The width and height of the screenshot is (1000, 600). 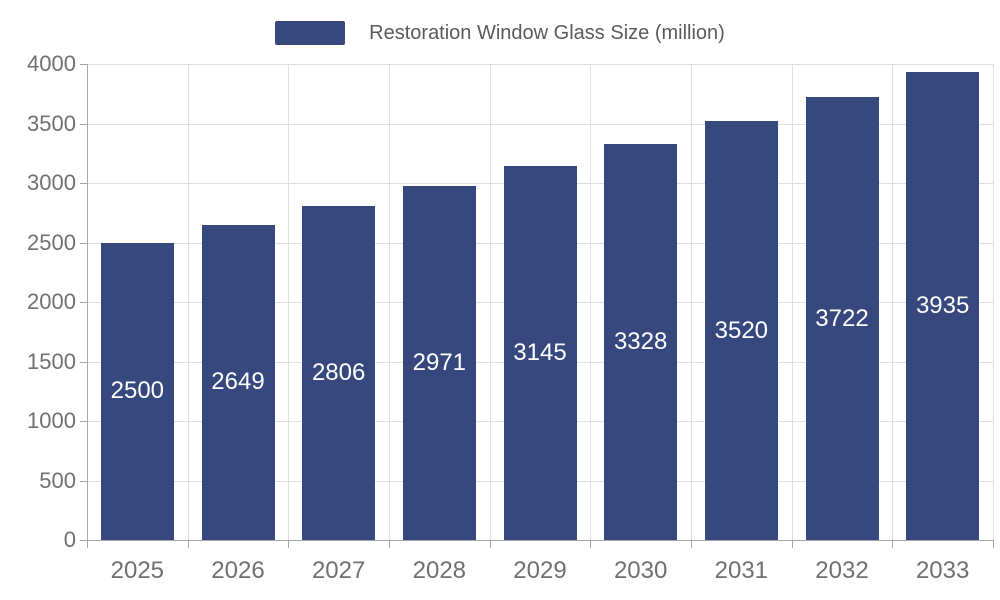 I want to click on legend-label: Restoration Window Glass Size (million), so click(x=547, y=33).